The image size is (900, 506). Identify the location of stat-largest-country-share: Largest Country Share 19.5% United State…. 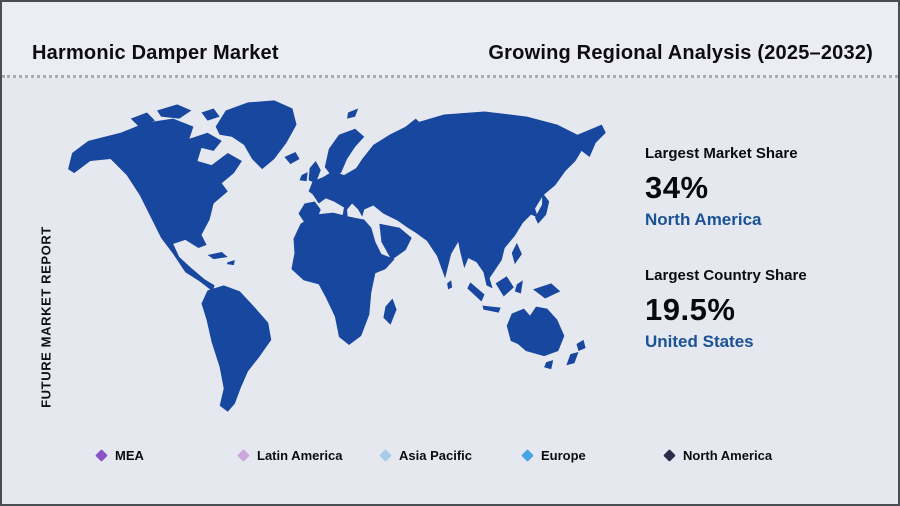
(767, 309).